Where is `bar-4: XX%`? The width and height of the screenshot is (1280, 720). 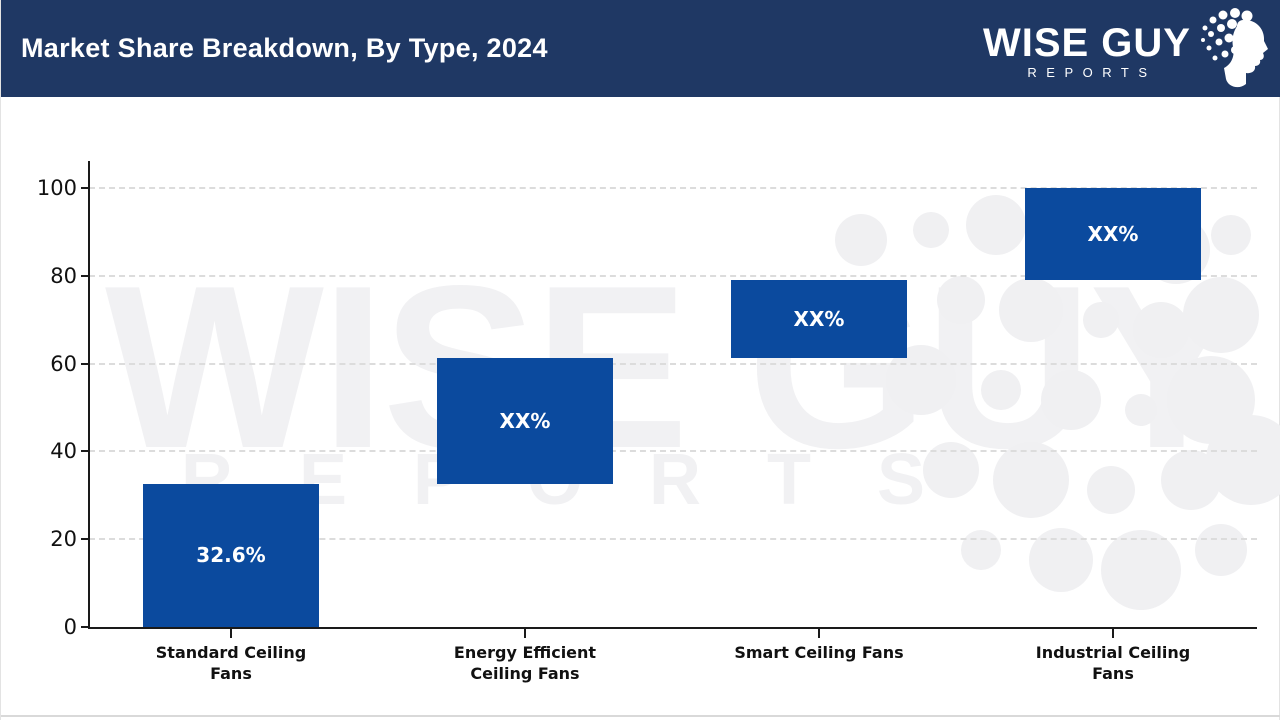 bar-4: XX% is located at coordinates (1113, 234).